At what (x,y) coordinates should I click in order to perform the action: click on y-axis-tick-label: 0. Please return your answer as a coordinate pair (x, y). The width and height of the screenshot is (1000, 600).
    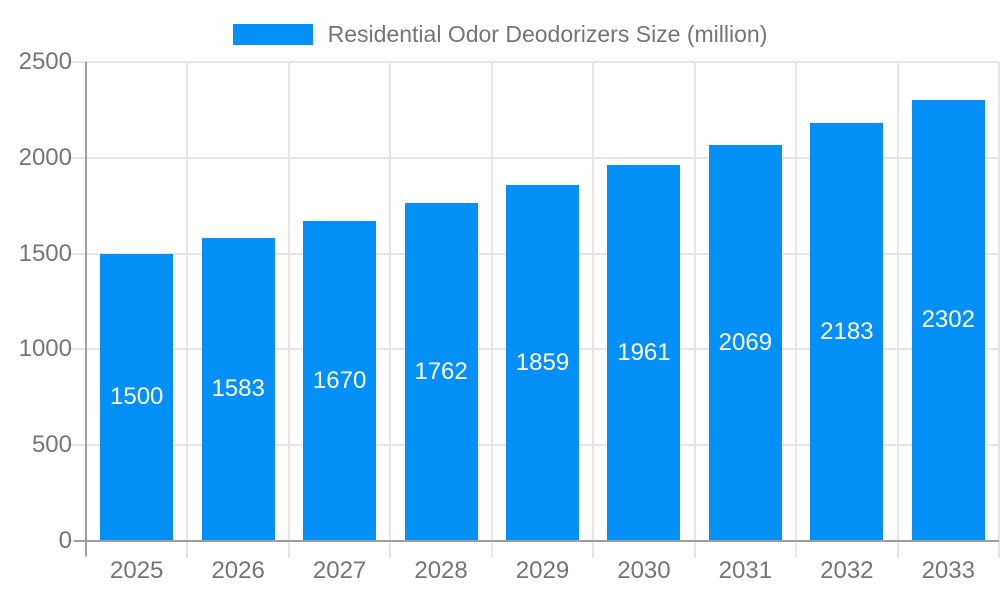
    Looking at the image, I should click on (65, 540).